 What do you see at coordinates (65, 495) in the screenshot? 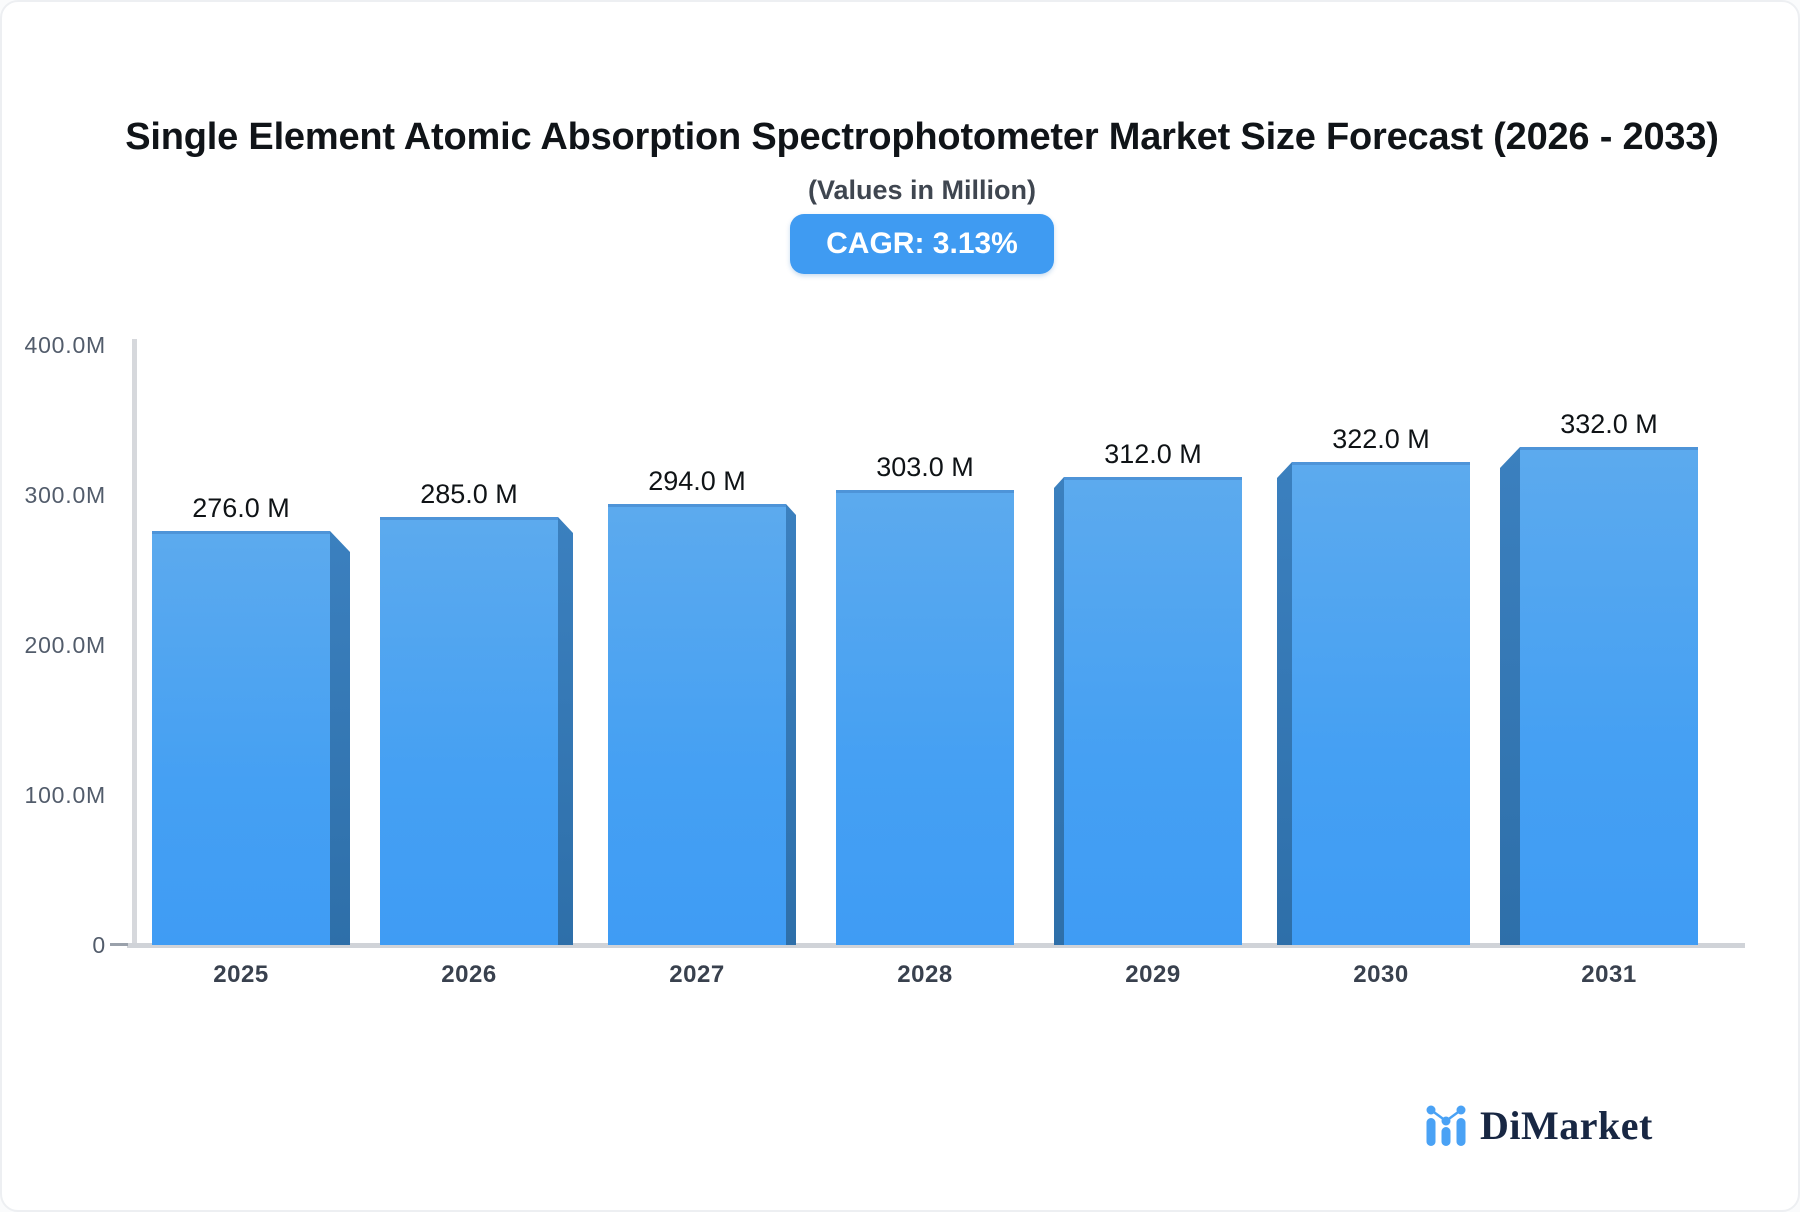
I see `y-axis-tick-label: 300.0M` at bounding box center [65, 495].